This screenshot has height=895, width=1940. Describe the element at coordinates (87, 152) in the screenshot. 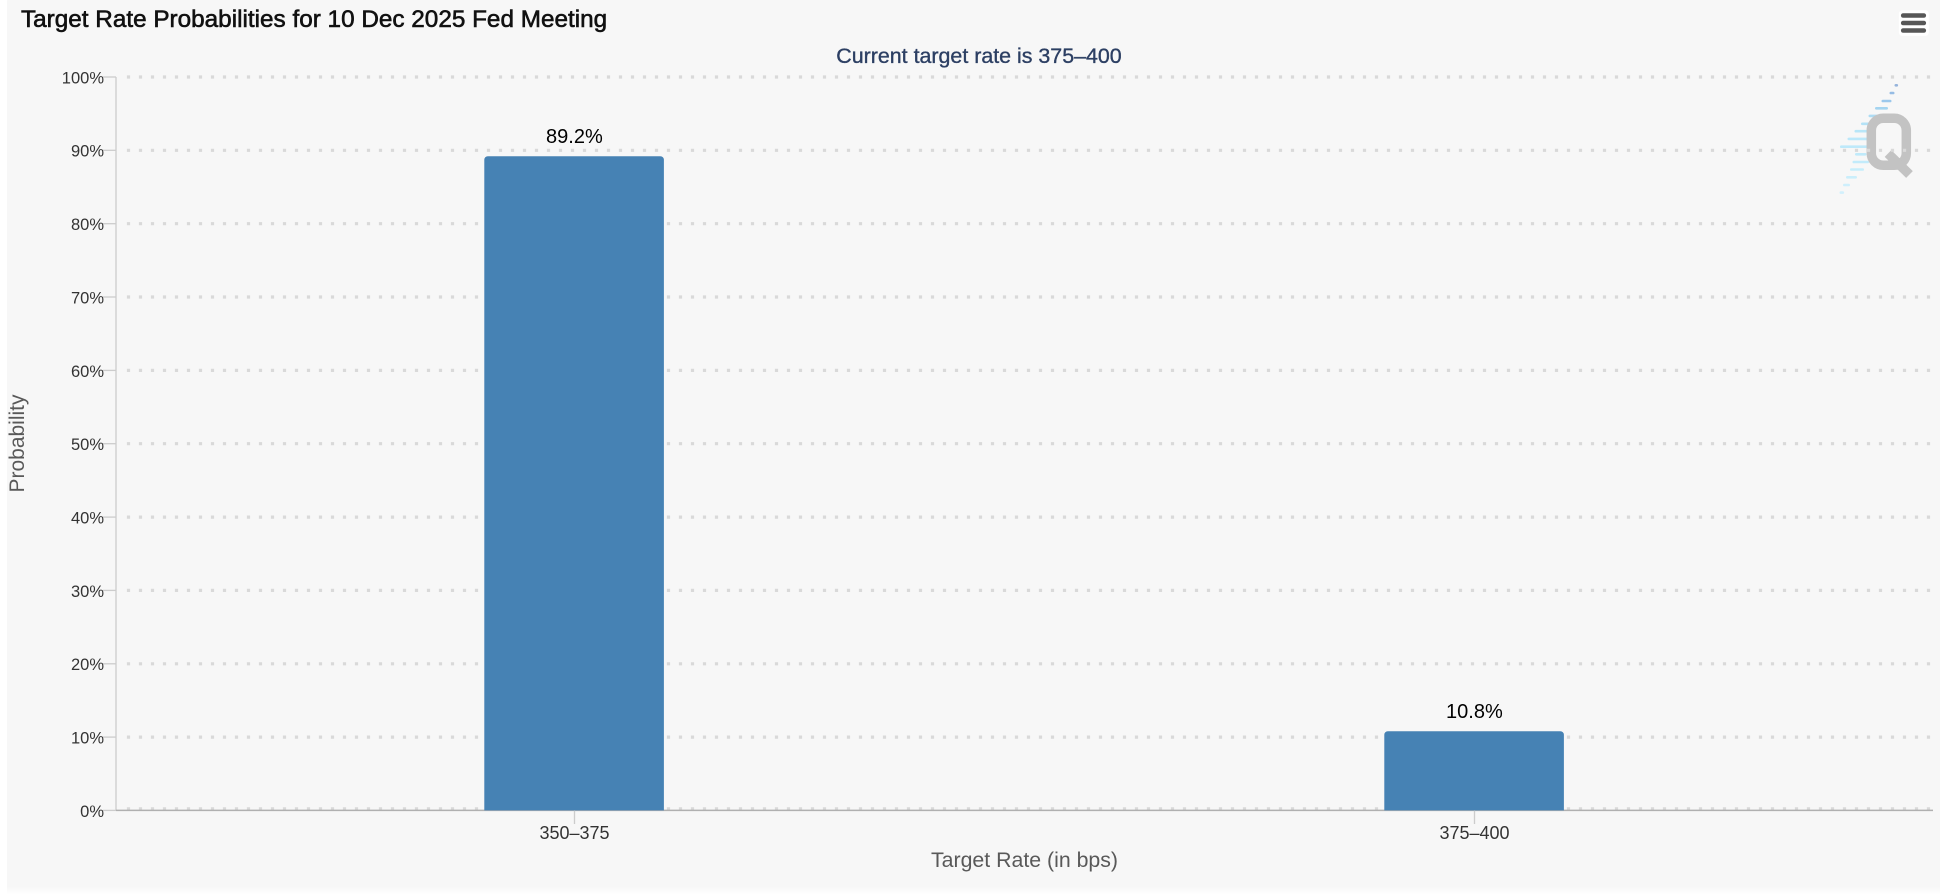

I see `svg-text: 90%` at that location.